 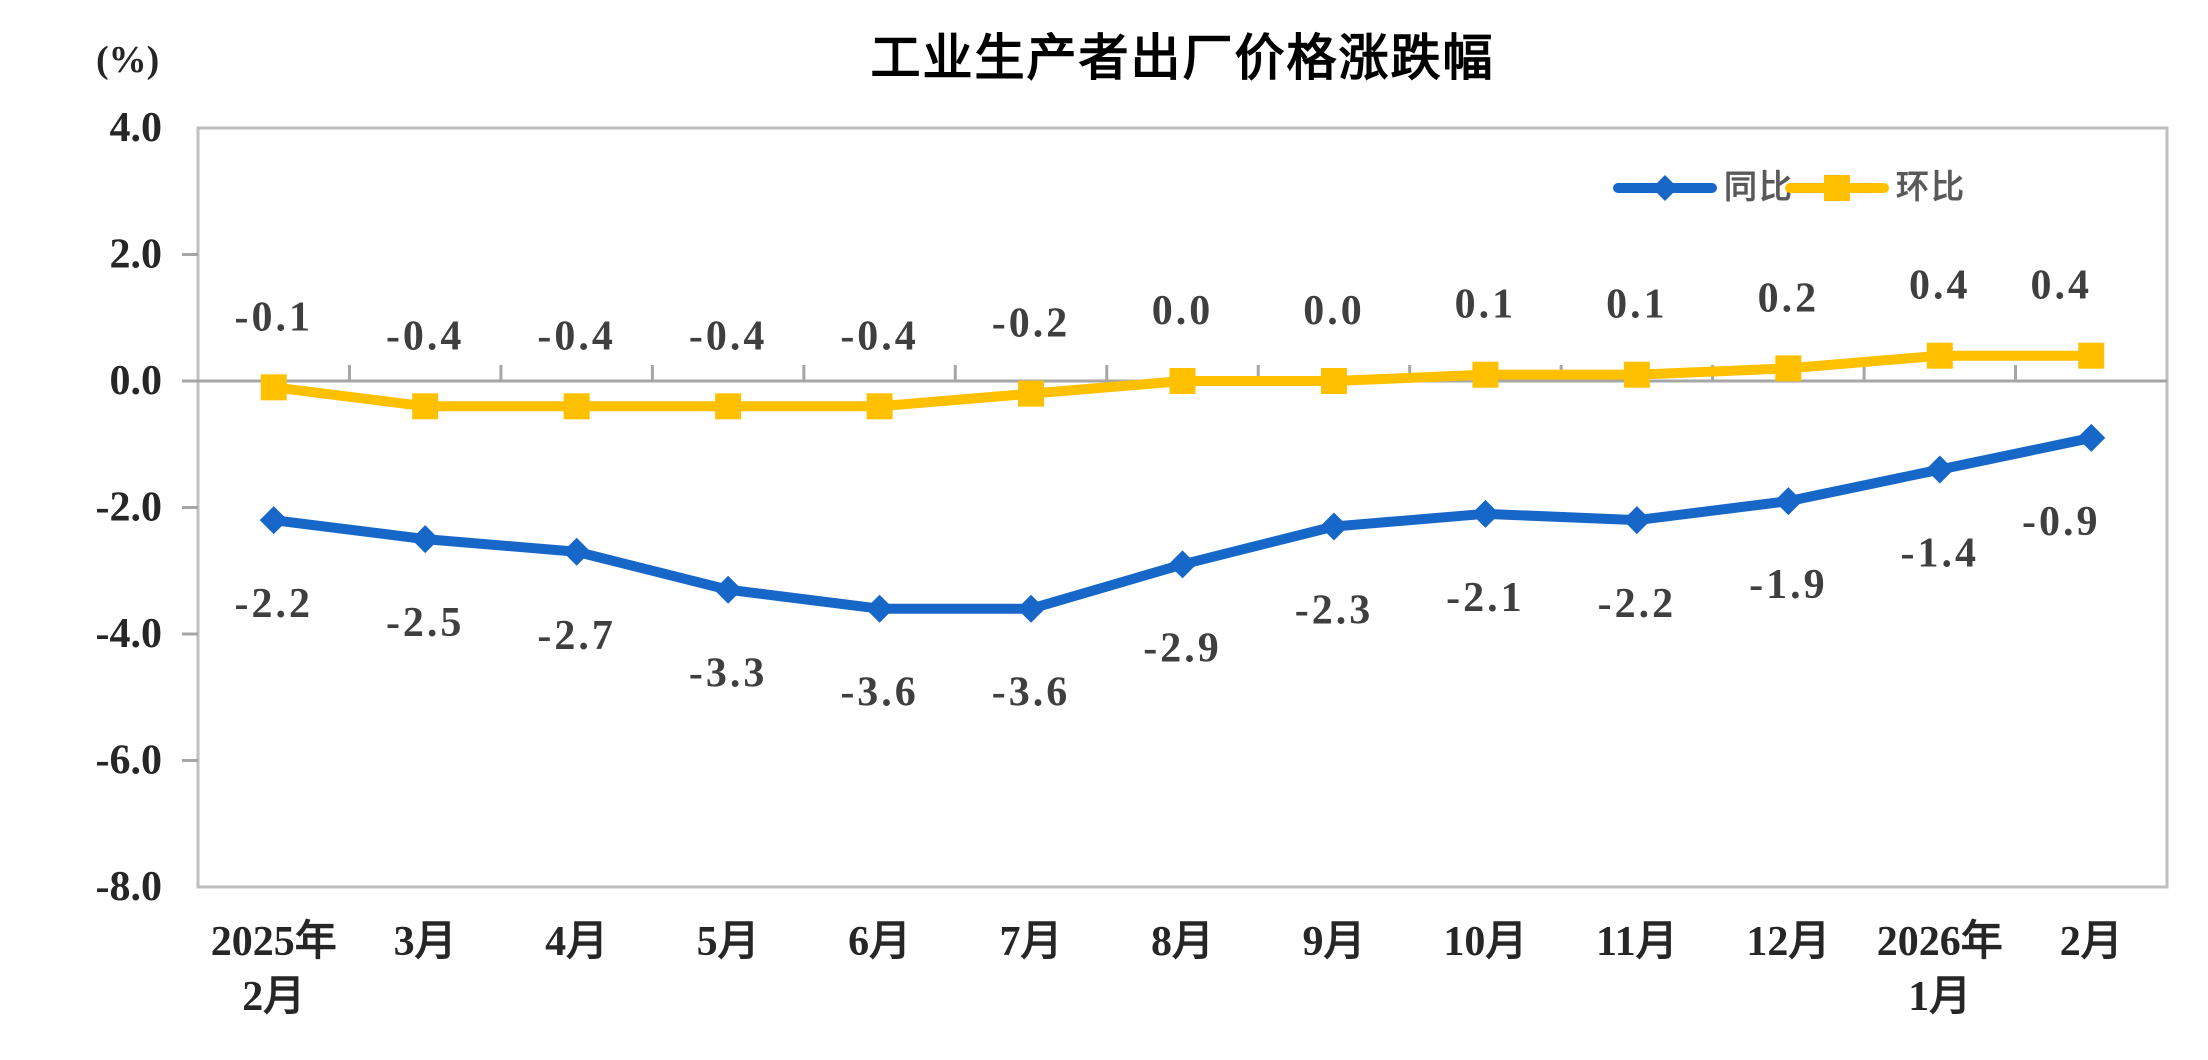 I want to click on x-axis-category-label: 3月, so click(x=425, y=942).